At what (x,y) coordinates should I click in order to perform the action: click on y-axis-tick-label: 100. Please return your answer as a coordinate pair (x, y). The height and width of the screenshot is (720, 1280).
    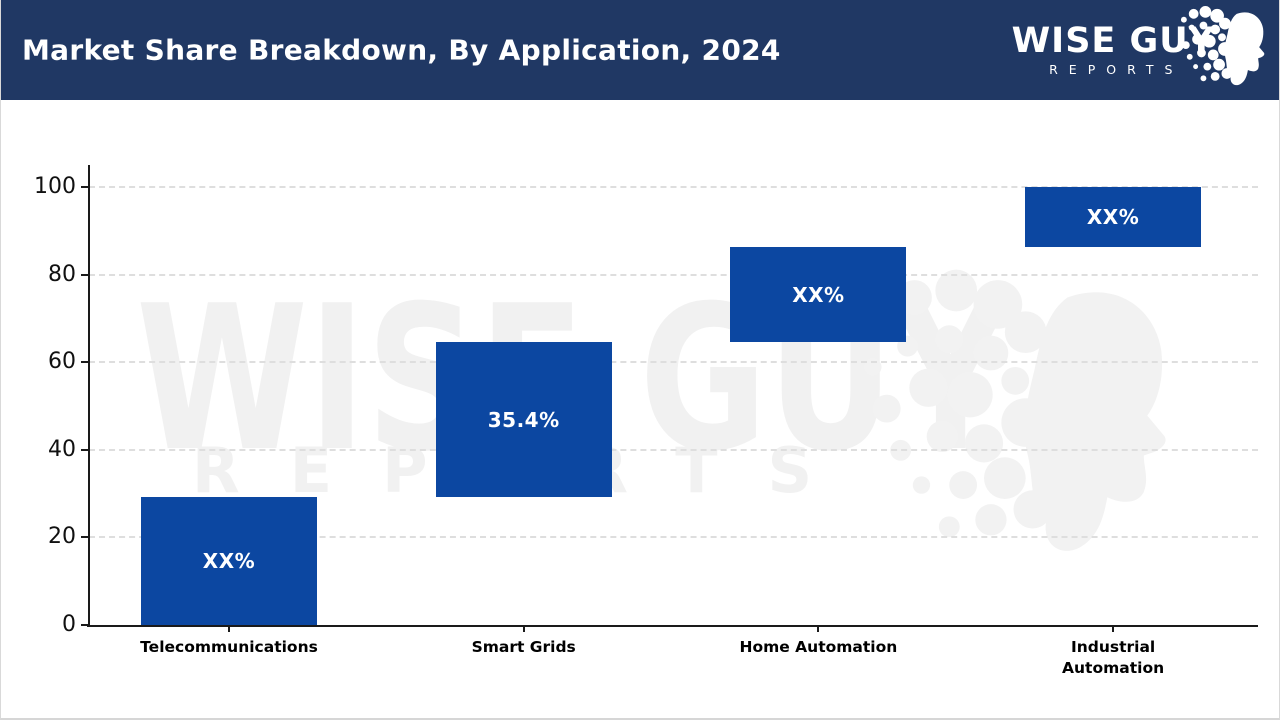
    Looking at the image, I should click on (55, 186).